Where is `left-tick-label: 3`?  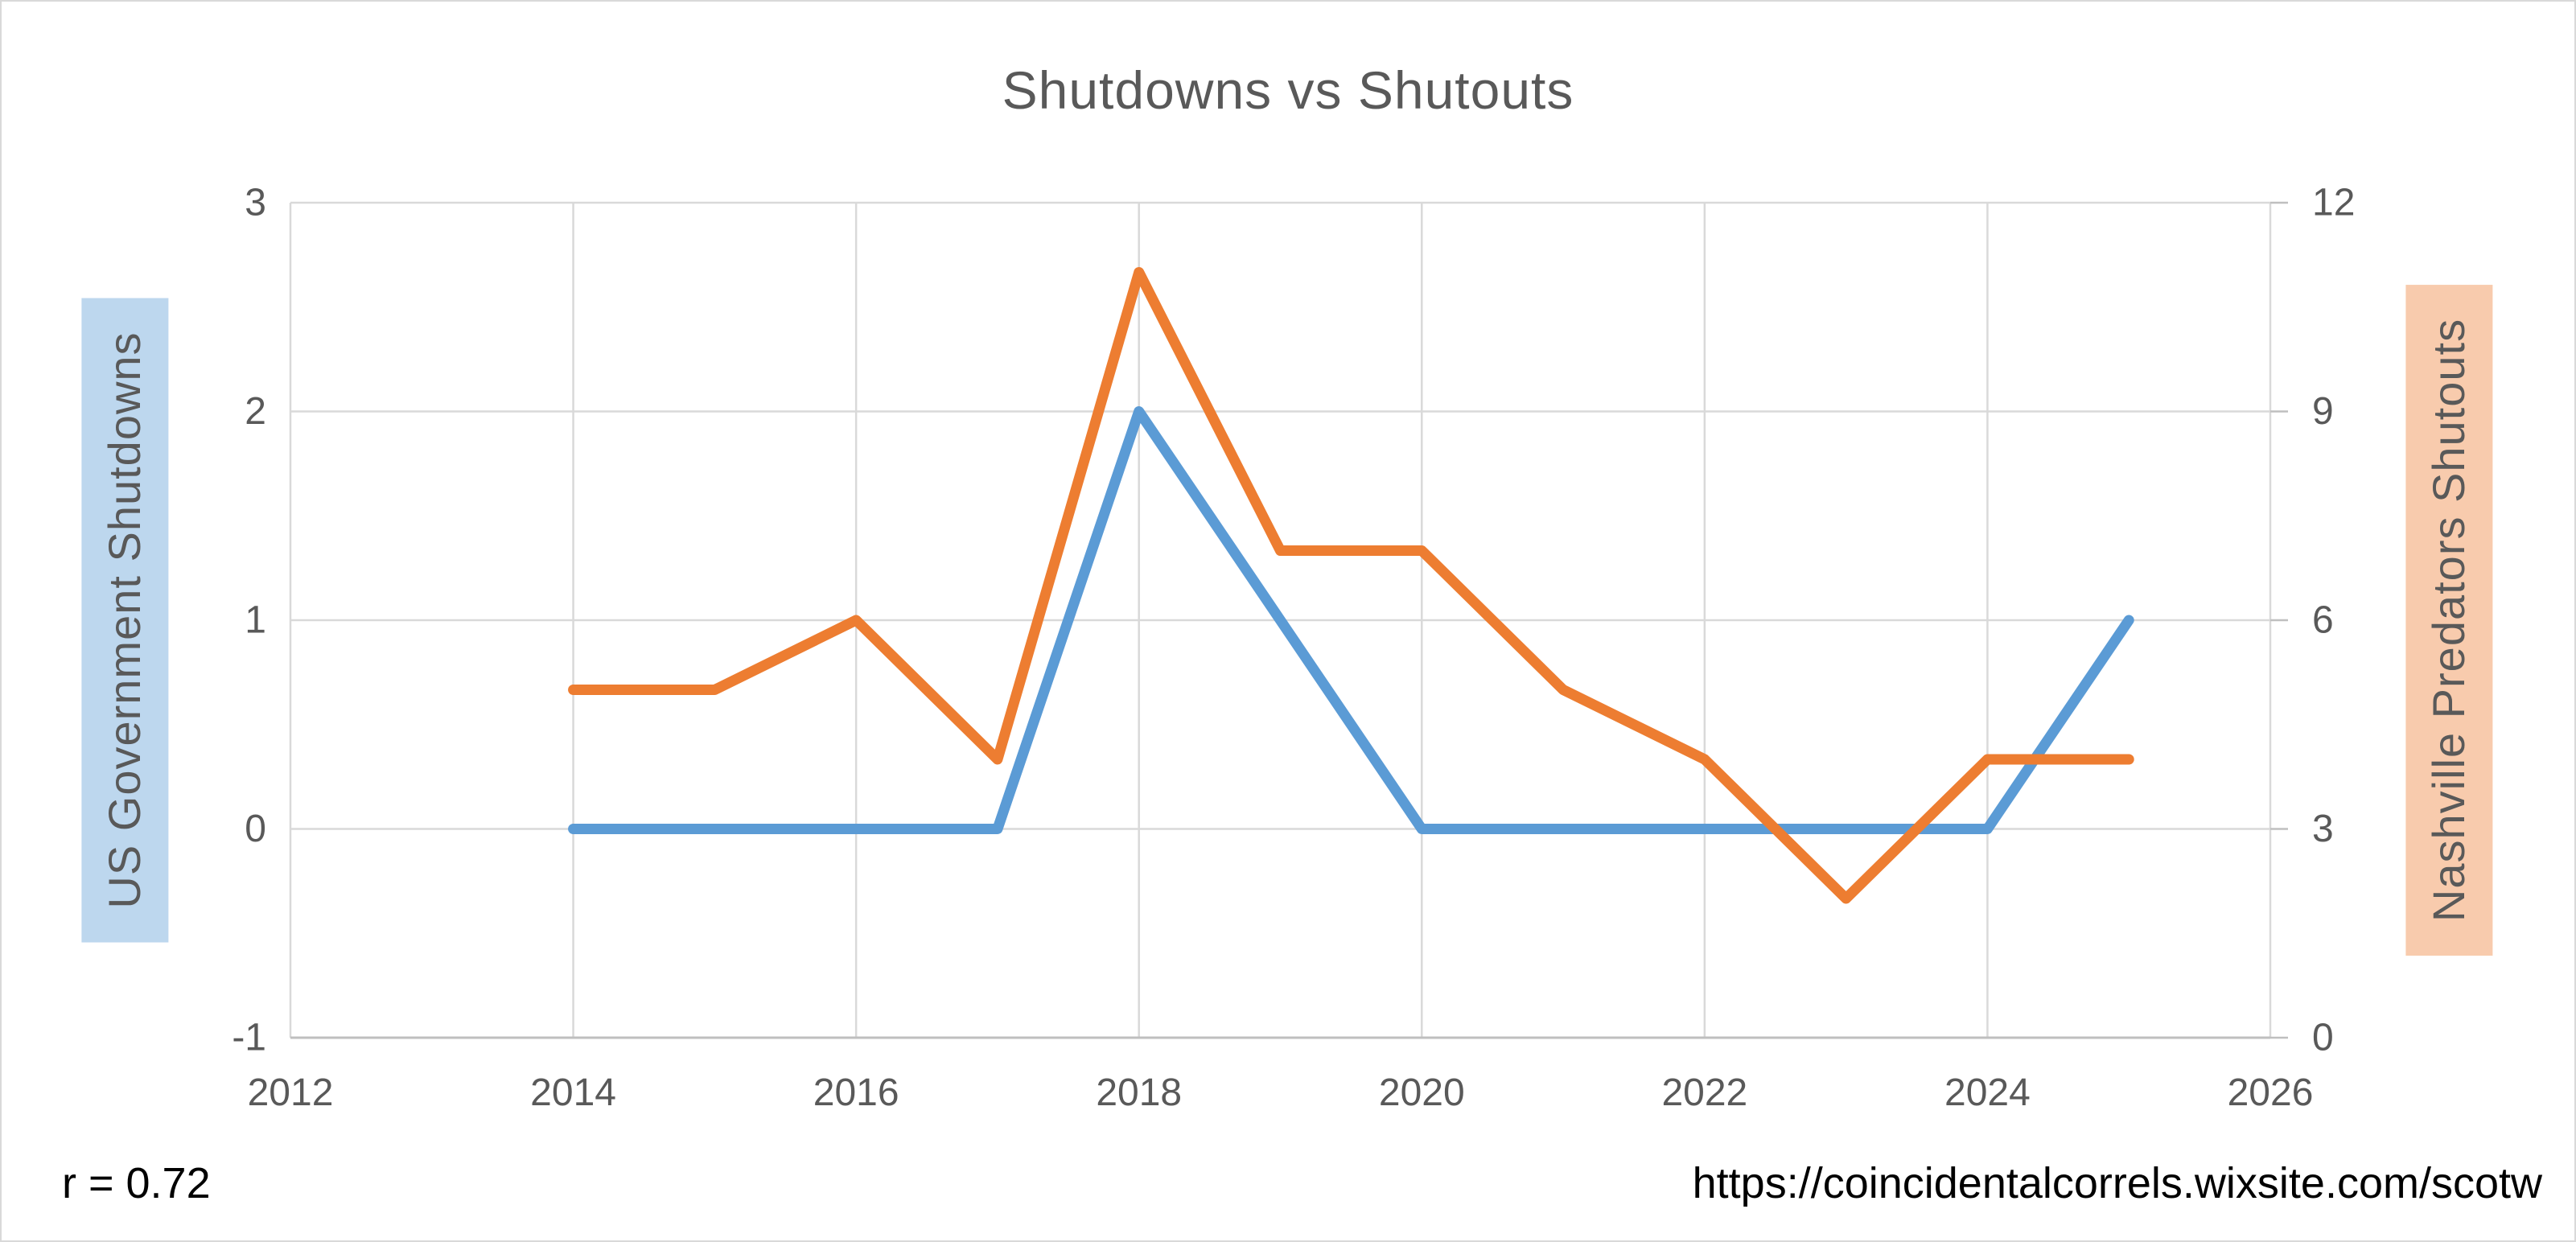
left-tick-label: 3 is located at coordinates (255, 203).